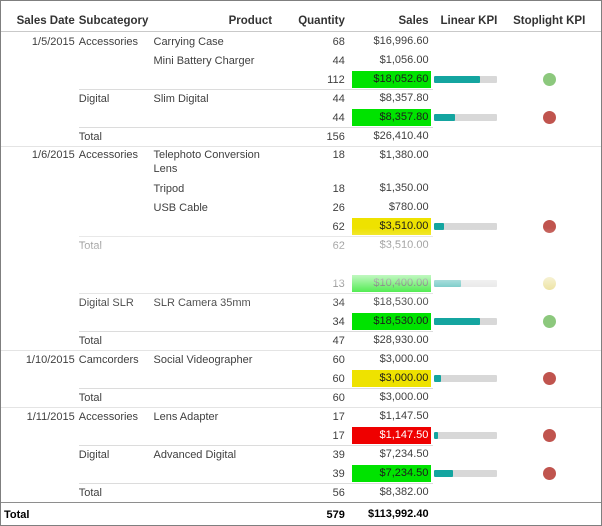  I want to click on product-cell: USB Cable, so click(180, 207).